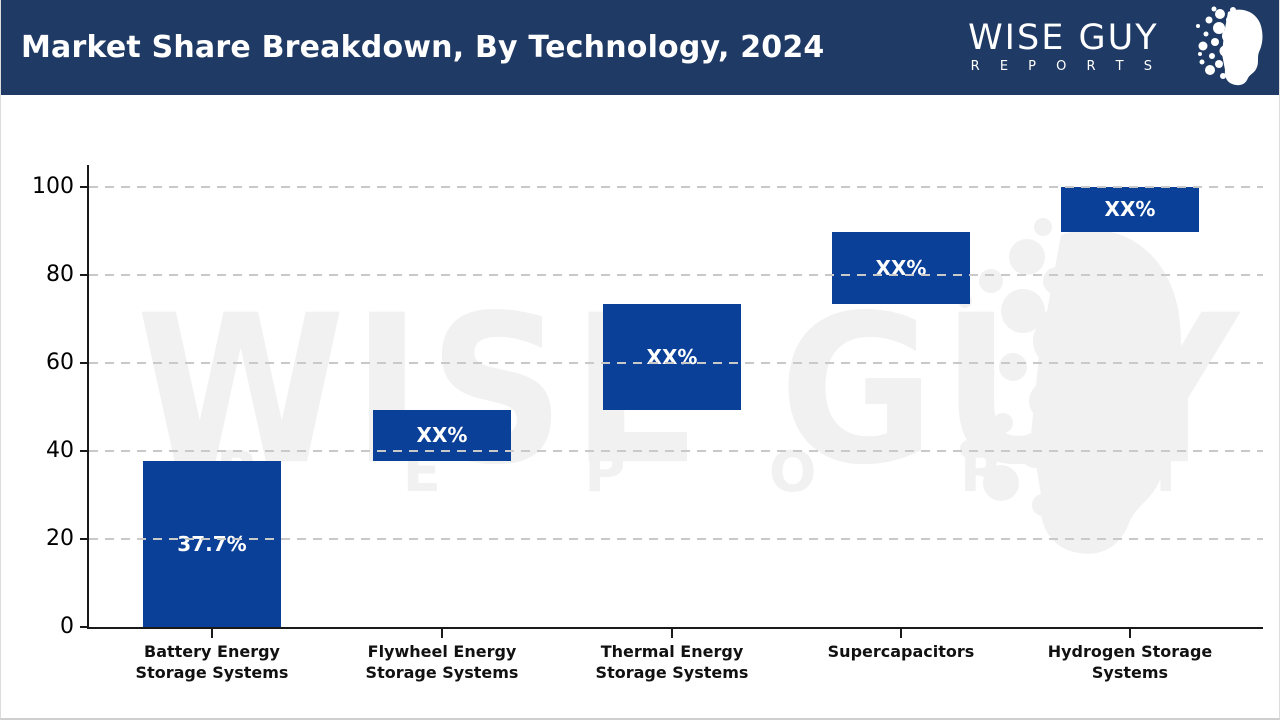 The width and height of the screenshot is (1280, 720). Describe the element at coordinates (442, 662) in the screenshot. I see `x-category-label-flywheel-energy-storage-systems: Flywheel Energy Storage Systems` at that location.